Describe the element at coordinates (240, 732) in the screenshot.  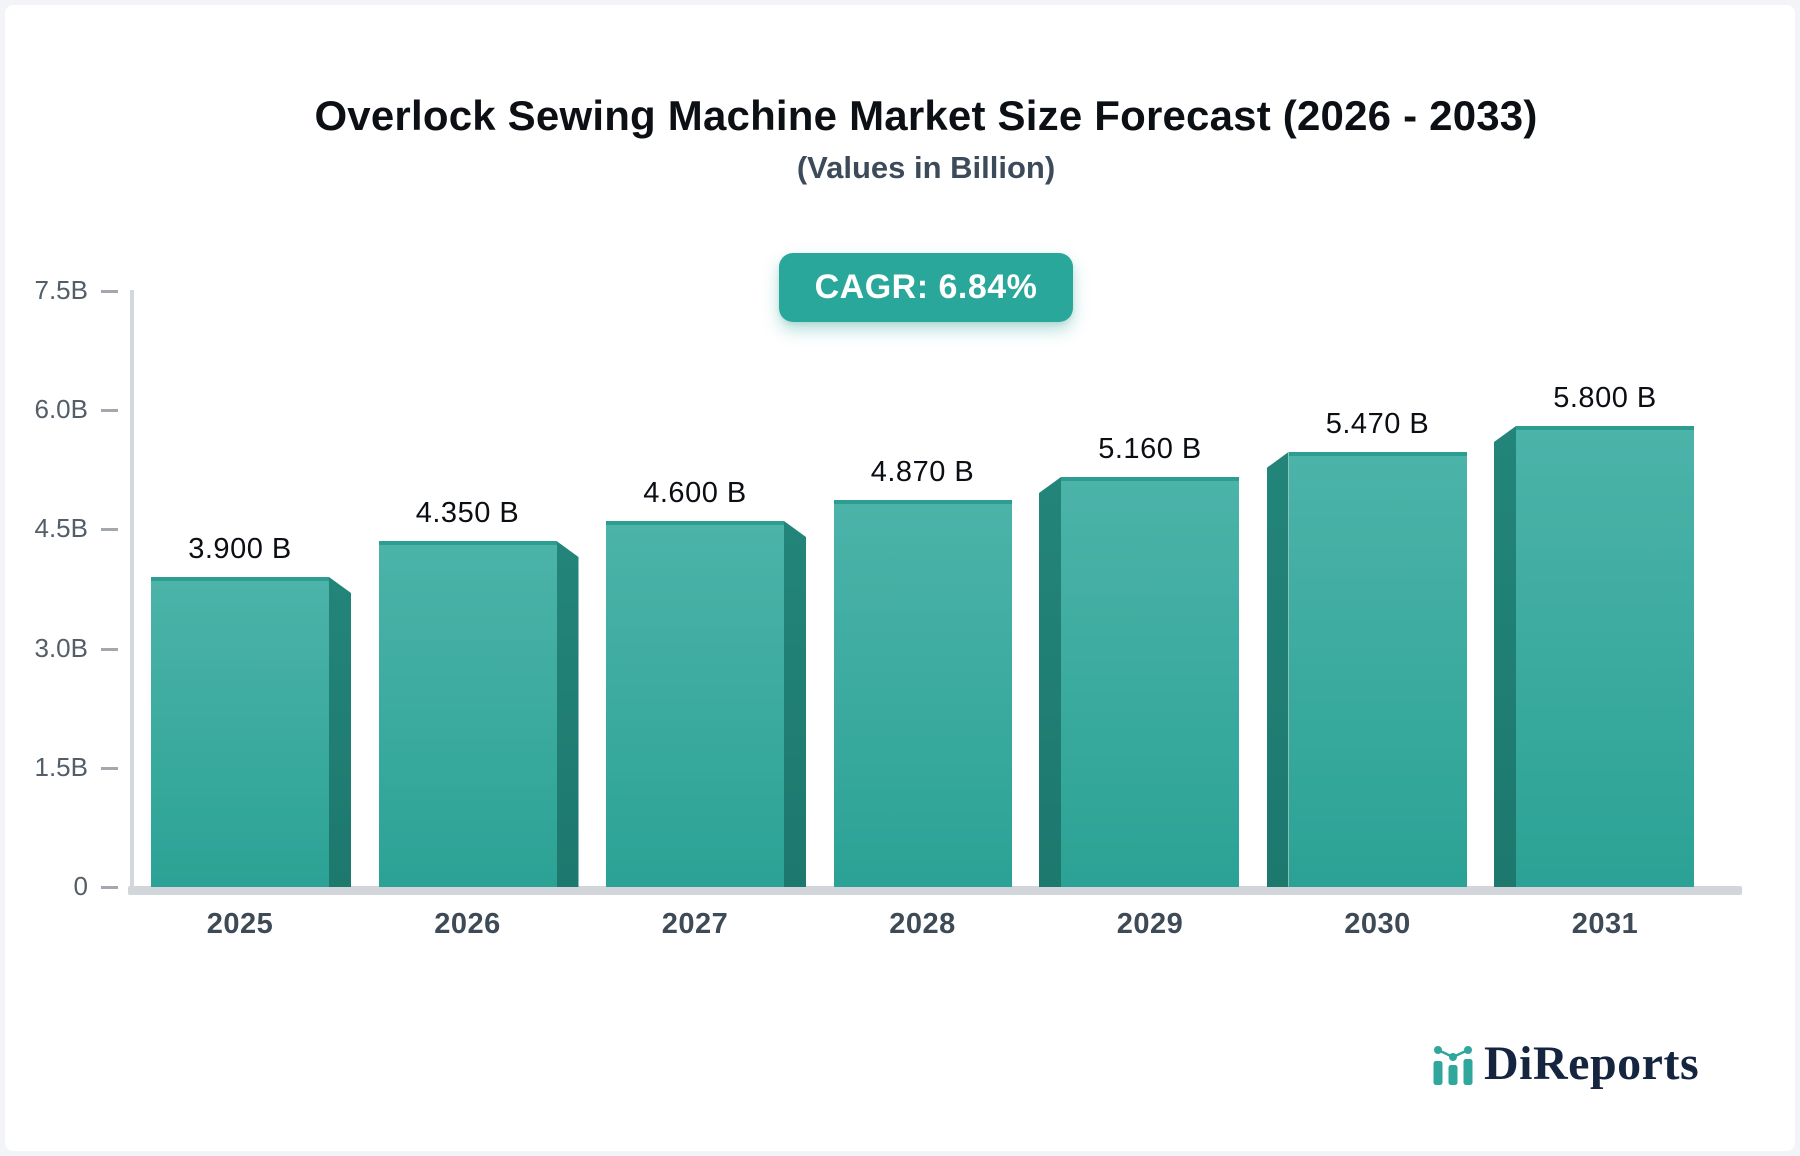
I see `bar-2025` at that location.